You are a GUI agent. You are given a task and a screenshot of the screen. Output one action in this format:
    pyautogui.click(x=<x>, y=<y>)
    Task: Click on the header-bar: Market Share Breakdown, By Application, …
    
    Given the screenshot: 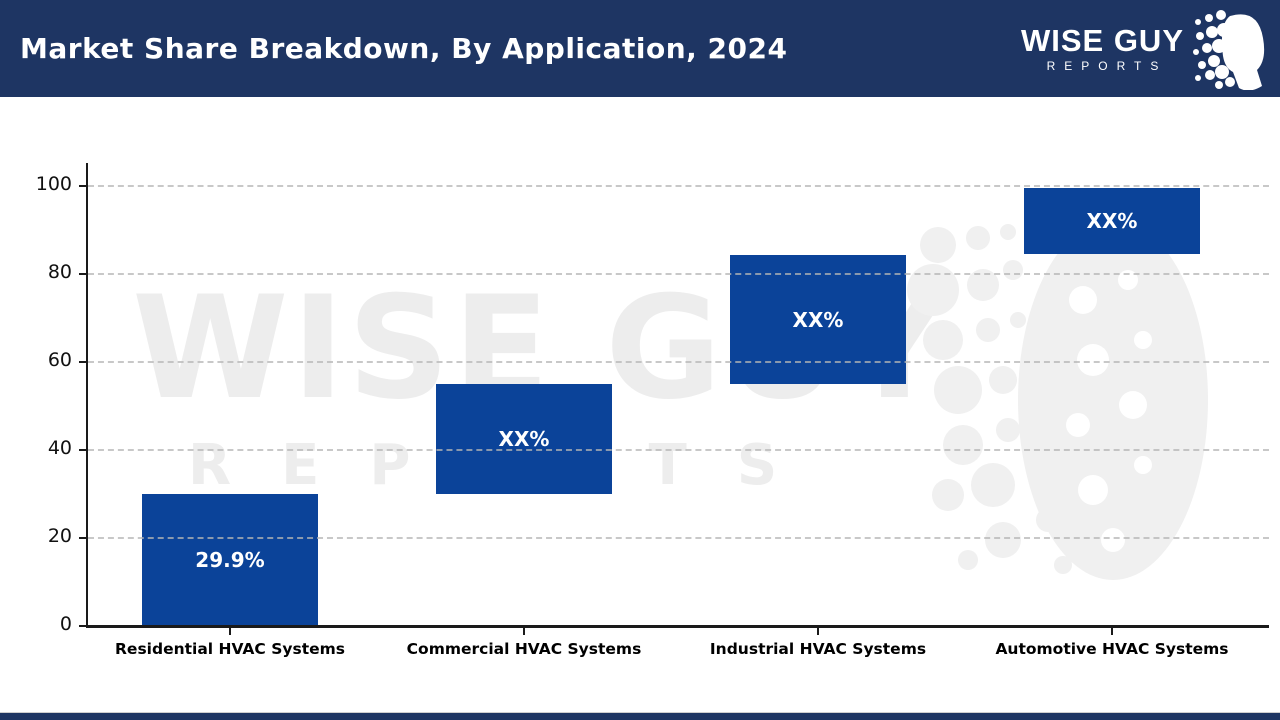 What is the action you would take?
    pyautogui.click(x=640, y=48)
    